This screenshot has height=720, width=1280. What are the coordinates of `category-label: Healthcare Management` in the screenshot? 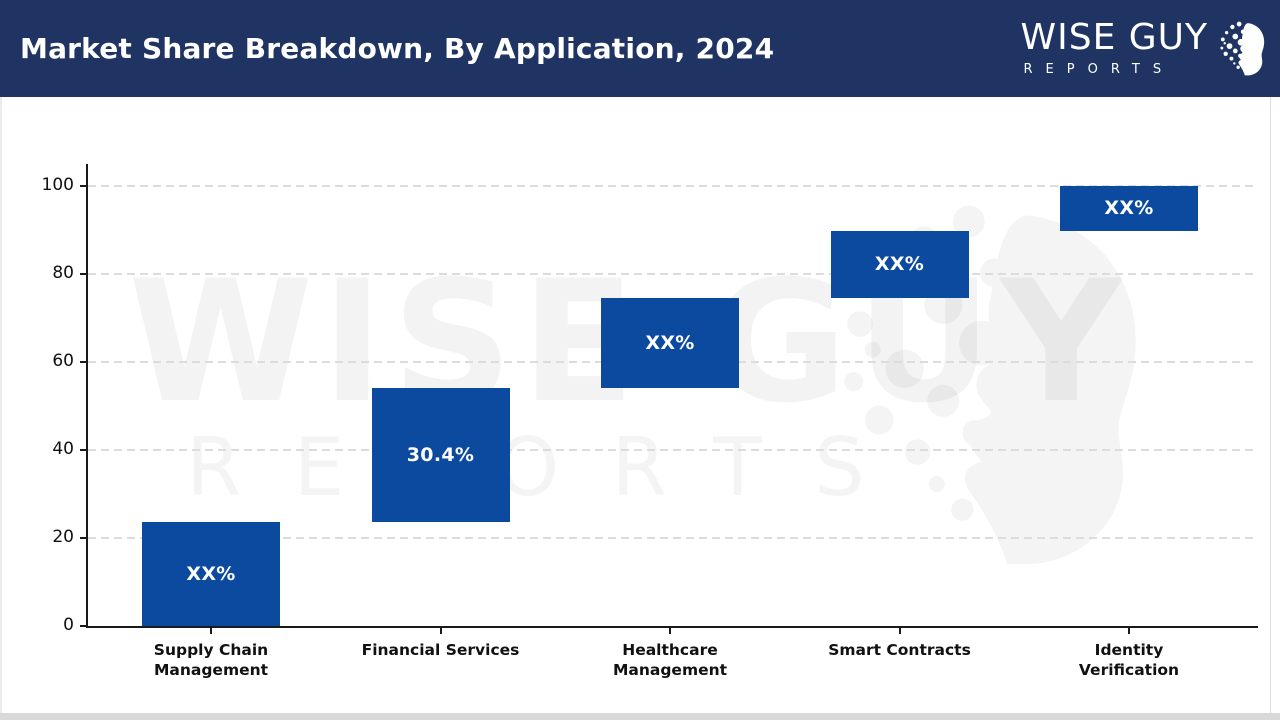 It's located at (670, 660).